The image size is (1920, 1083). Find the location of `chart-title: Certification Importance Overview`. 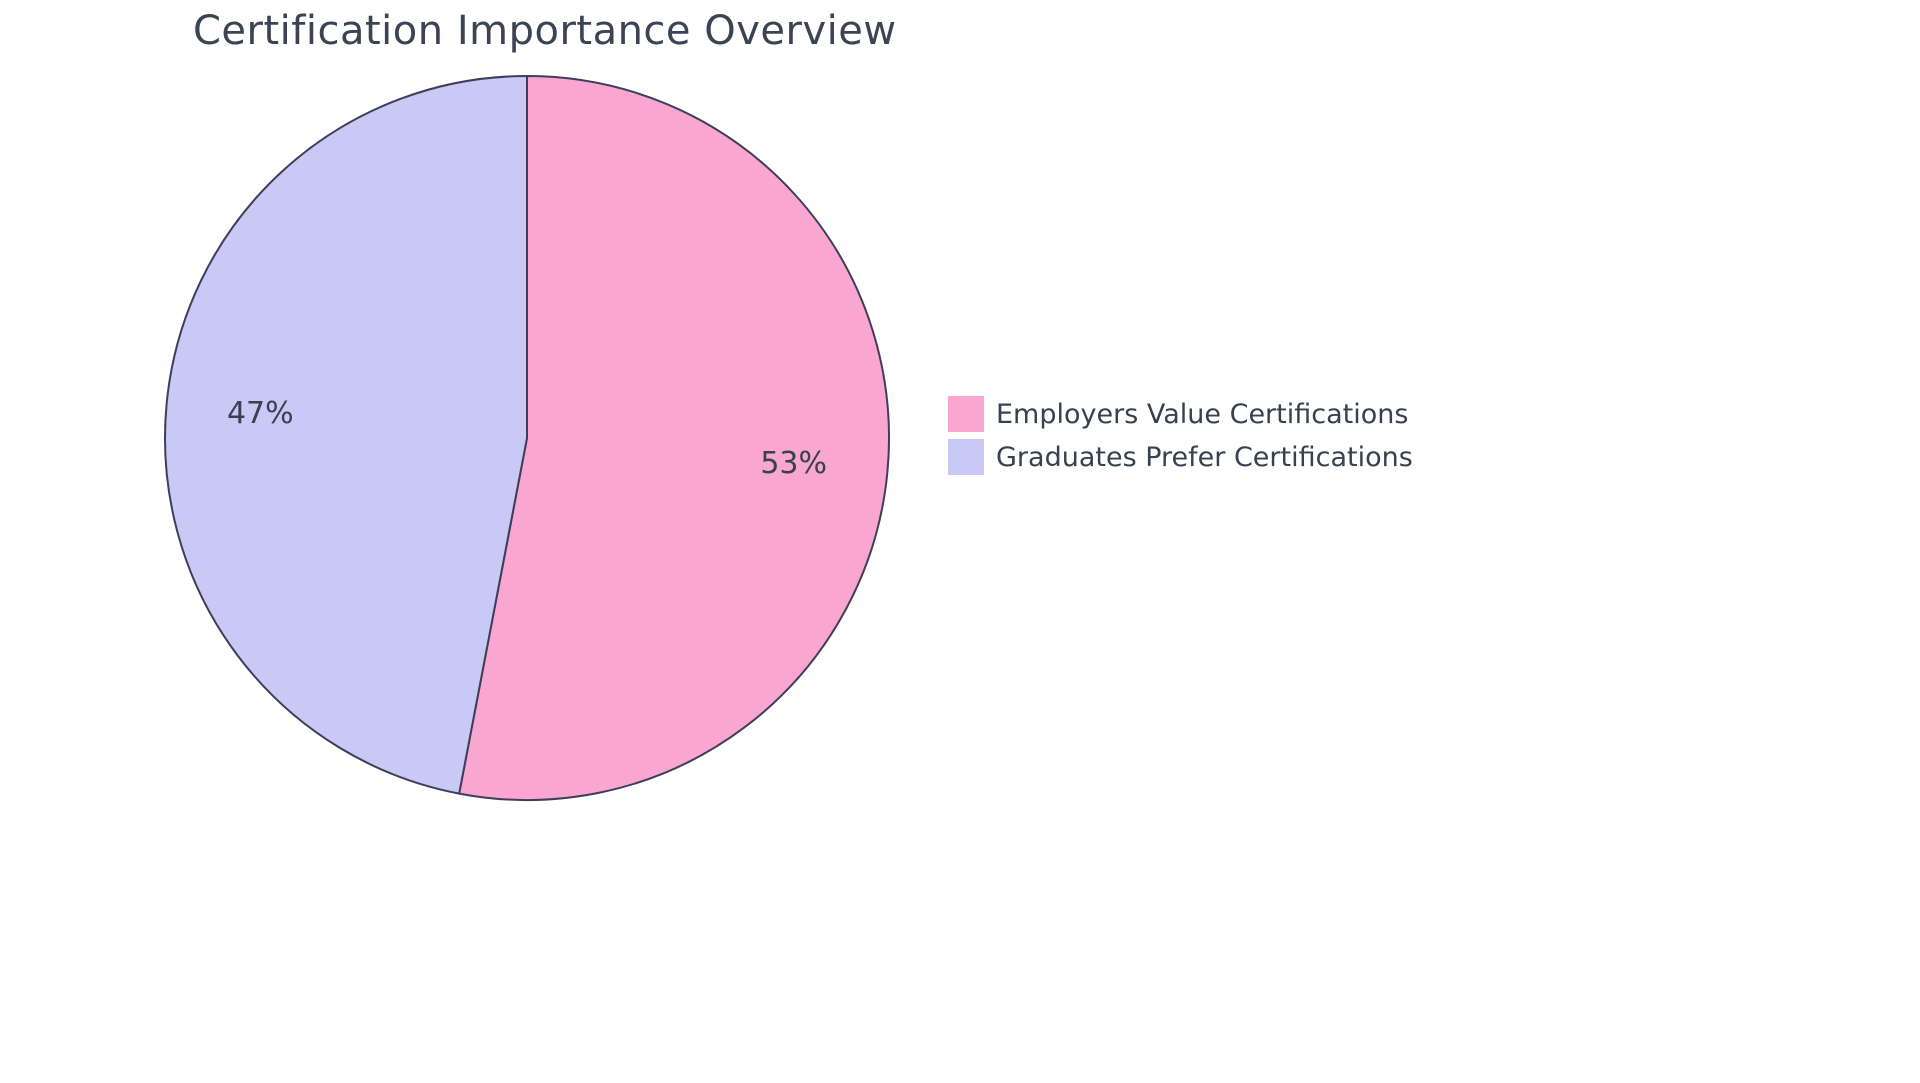

chart-title: Certification Importance Overview is located at coordinates (545, 31).